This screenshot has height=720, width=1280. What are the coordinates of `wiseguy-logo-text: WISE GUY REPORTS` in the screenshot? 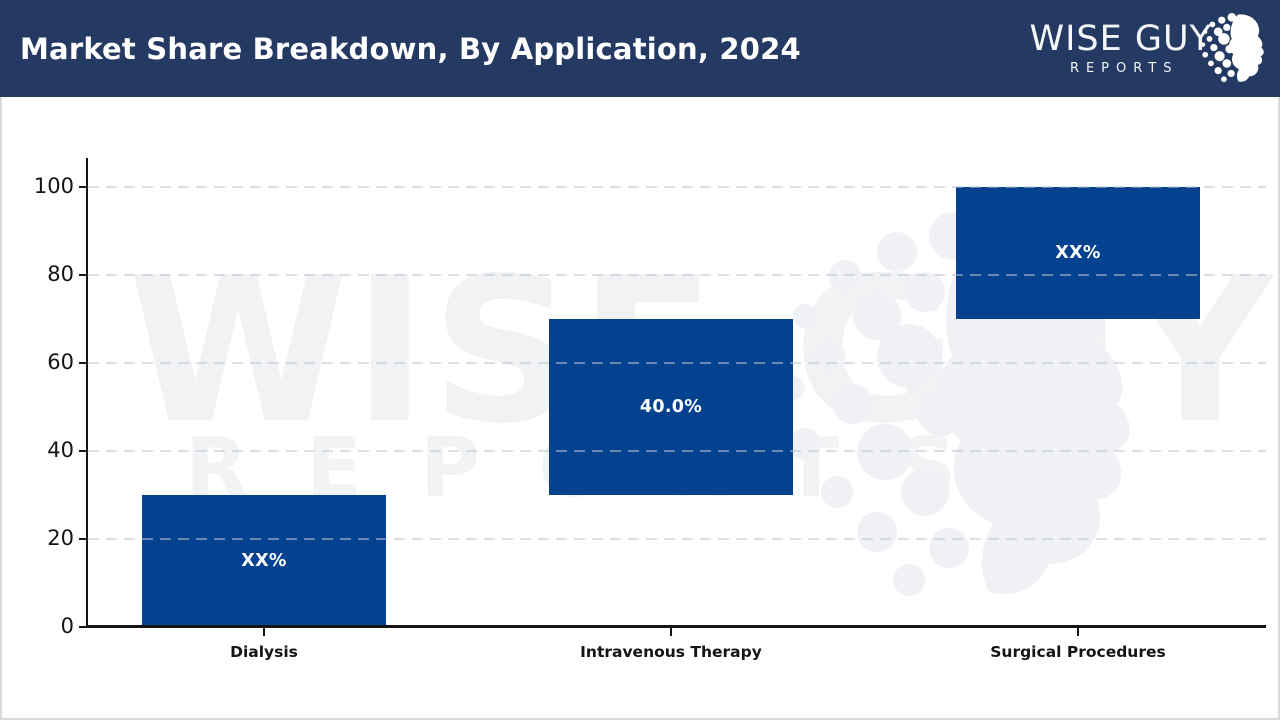 It's located at (1120, 47).